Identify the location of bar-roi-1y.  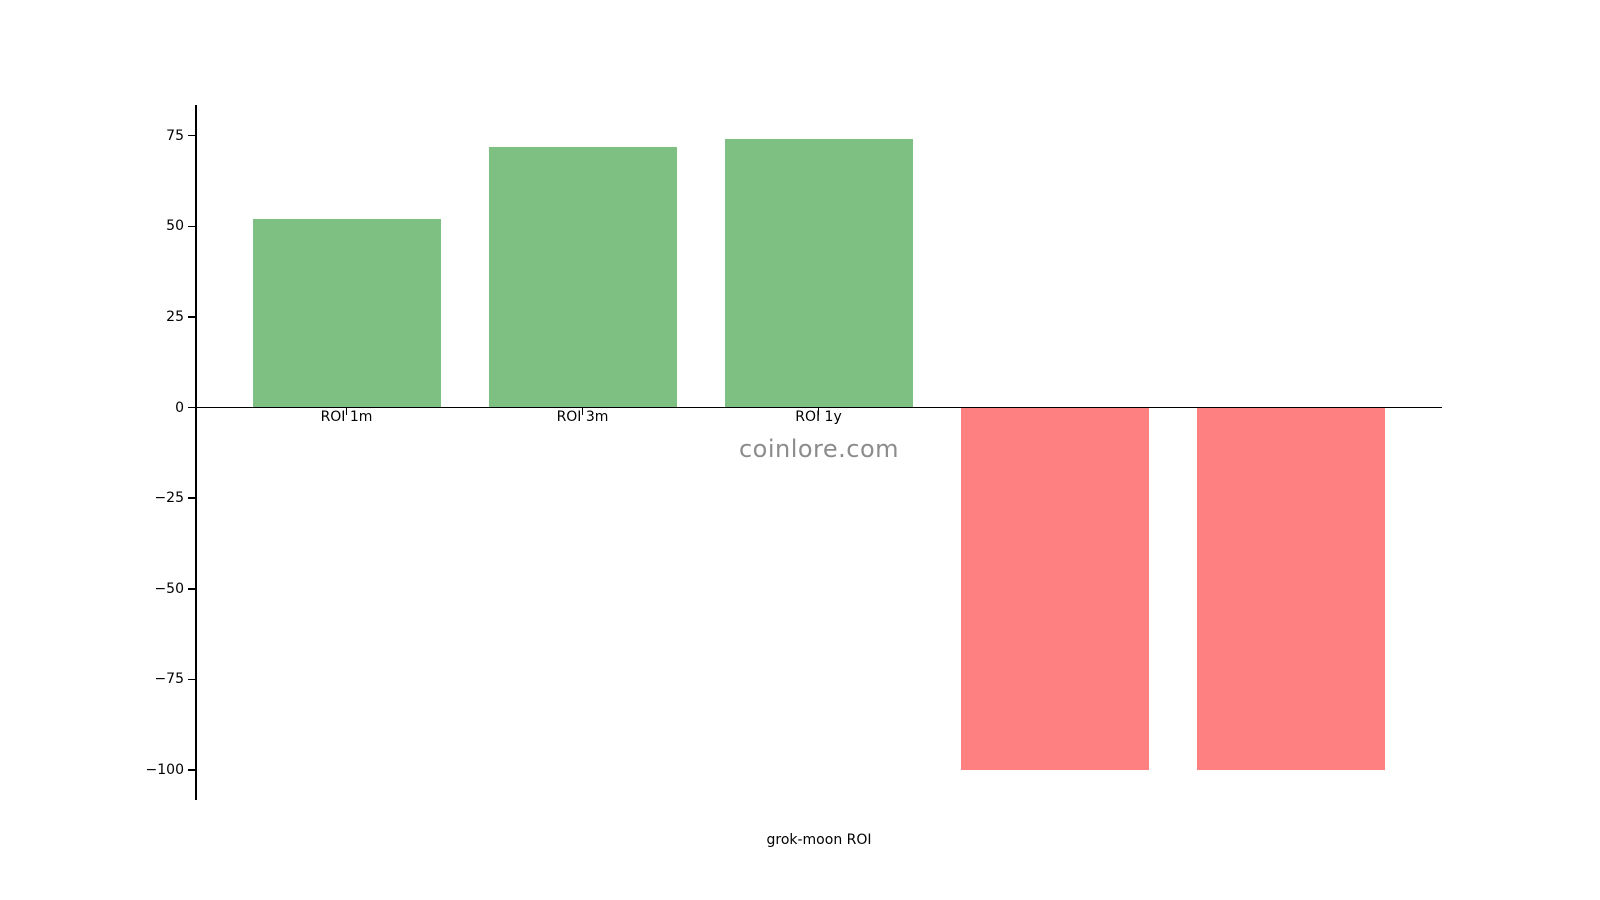
(818, 273).